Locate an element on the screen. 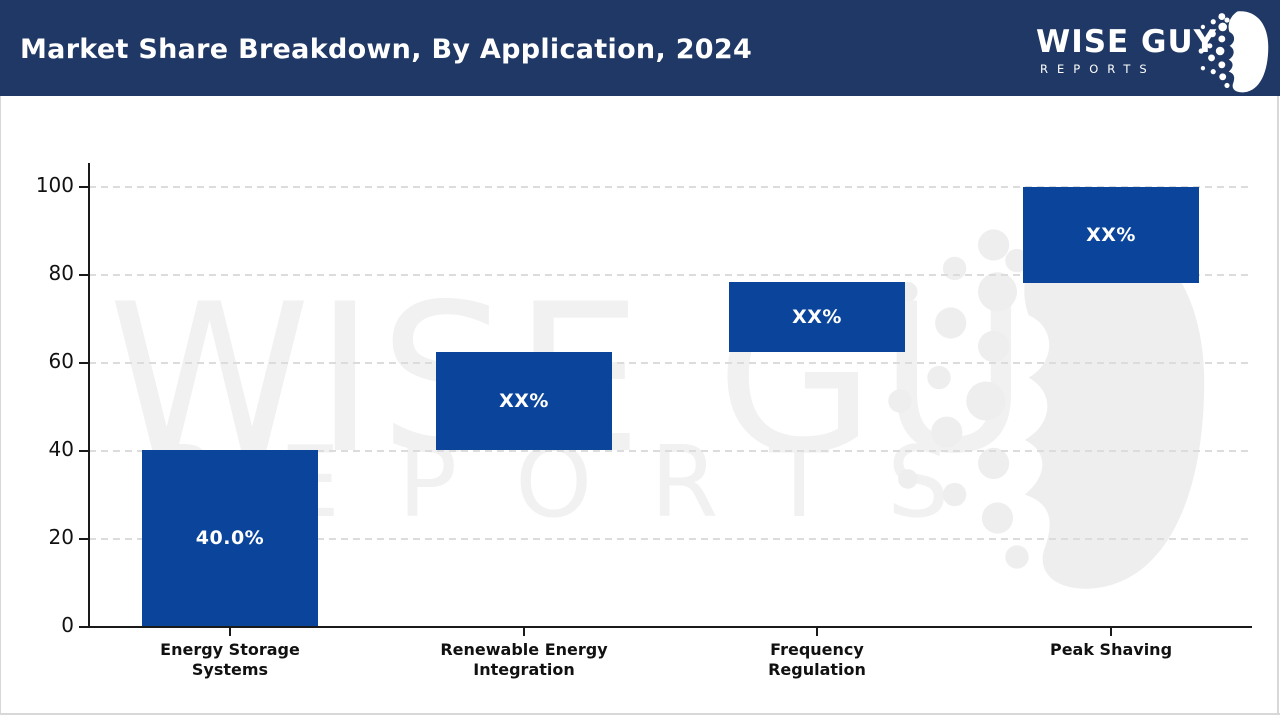 This screenshot has height=720, width=1280. x-label-peak-shaving: Peak Shaving is located at coordinates (1111, 650).